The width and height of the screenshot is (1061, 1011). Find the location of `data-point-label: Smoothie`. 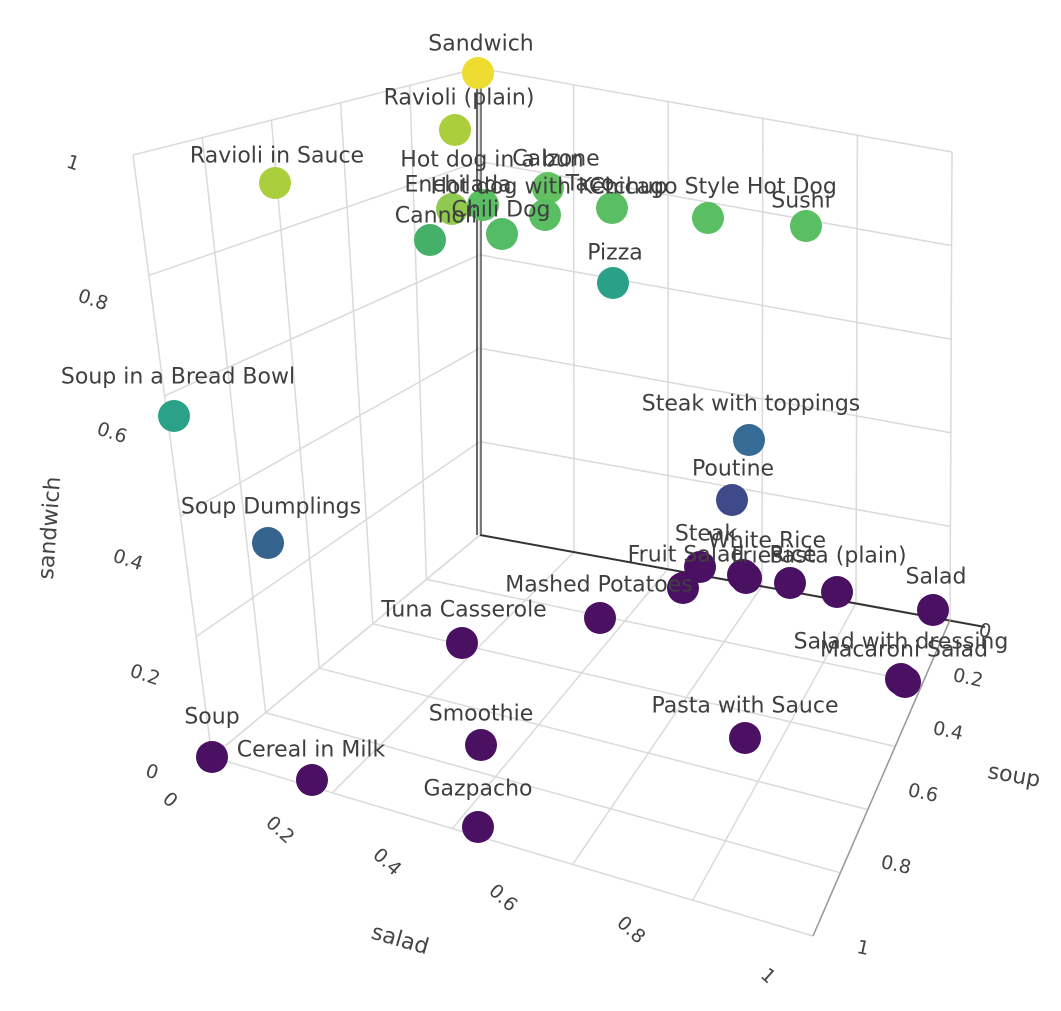

data-point-label: Smoothie is located at coordinates (481, 714).